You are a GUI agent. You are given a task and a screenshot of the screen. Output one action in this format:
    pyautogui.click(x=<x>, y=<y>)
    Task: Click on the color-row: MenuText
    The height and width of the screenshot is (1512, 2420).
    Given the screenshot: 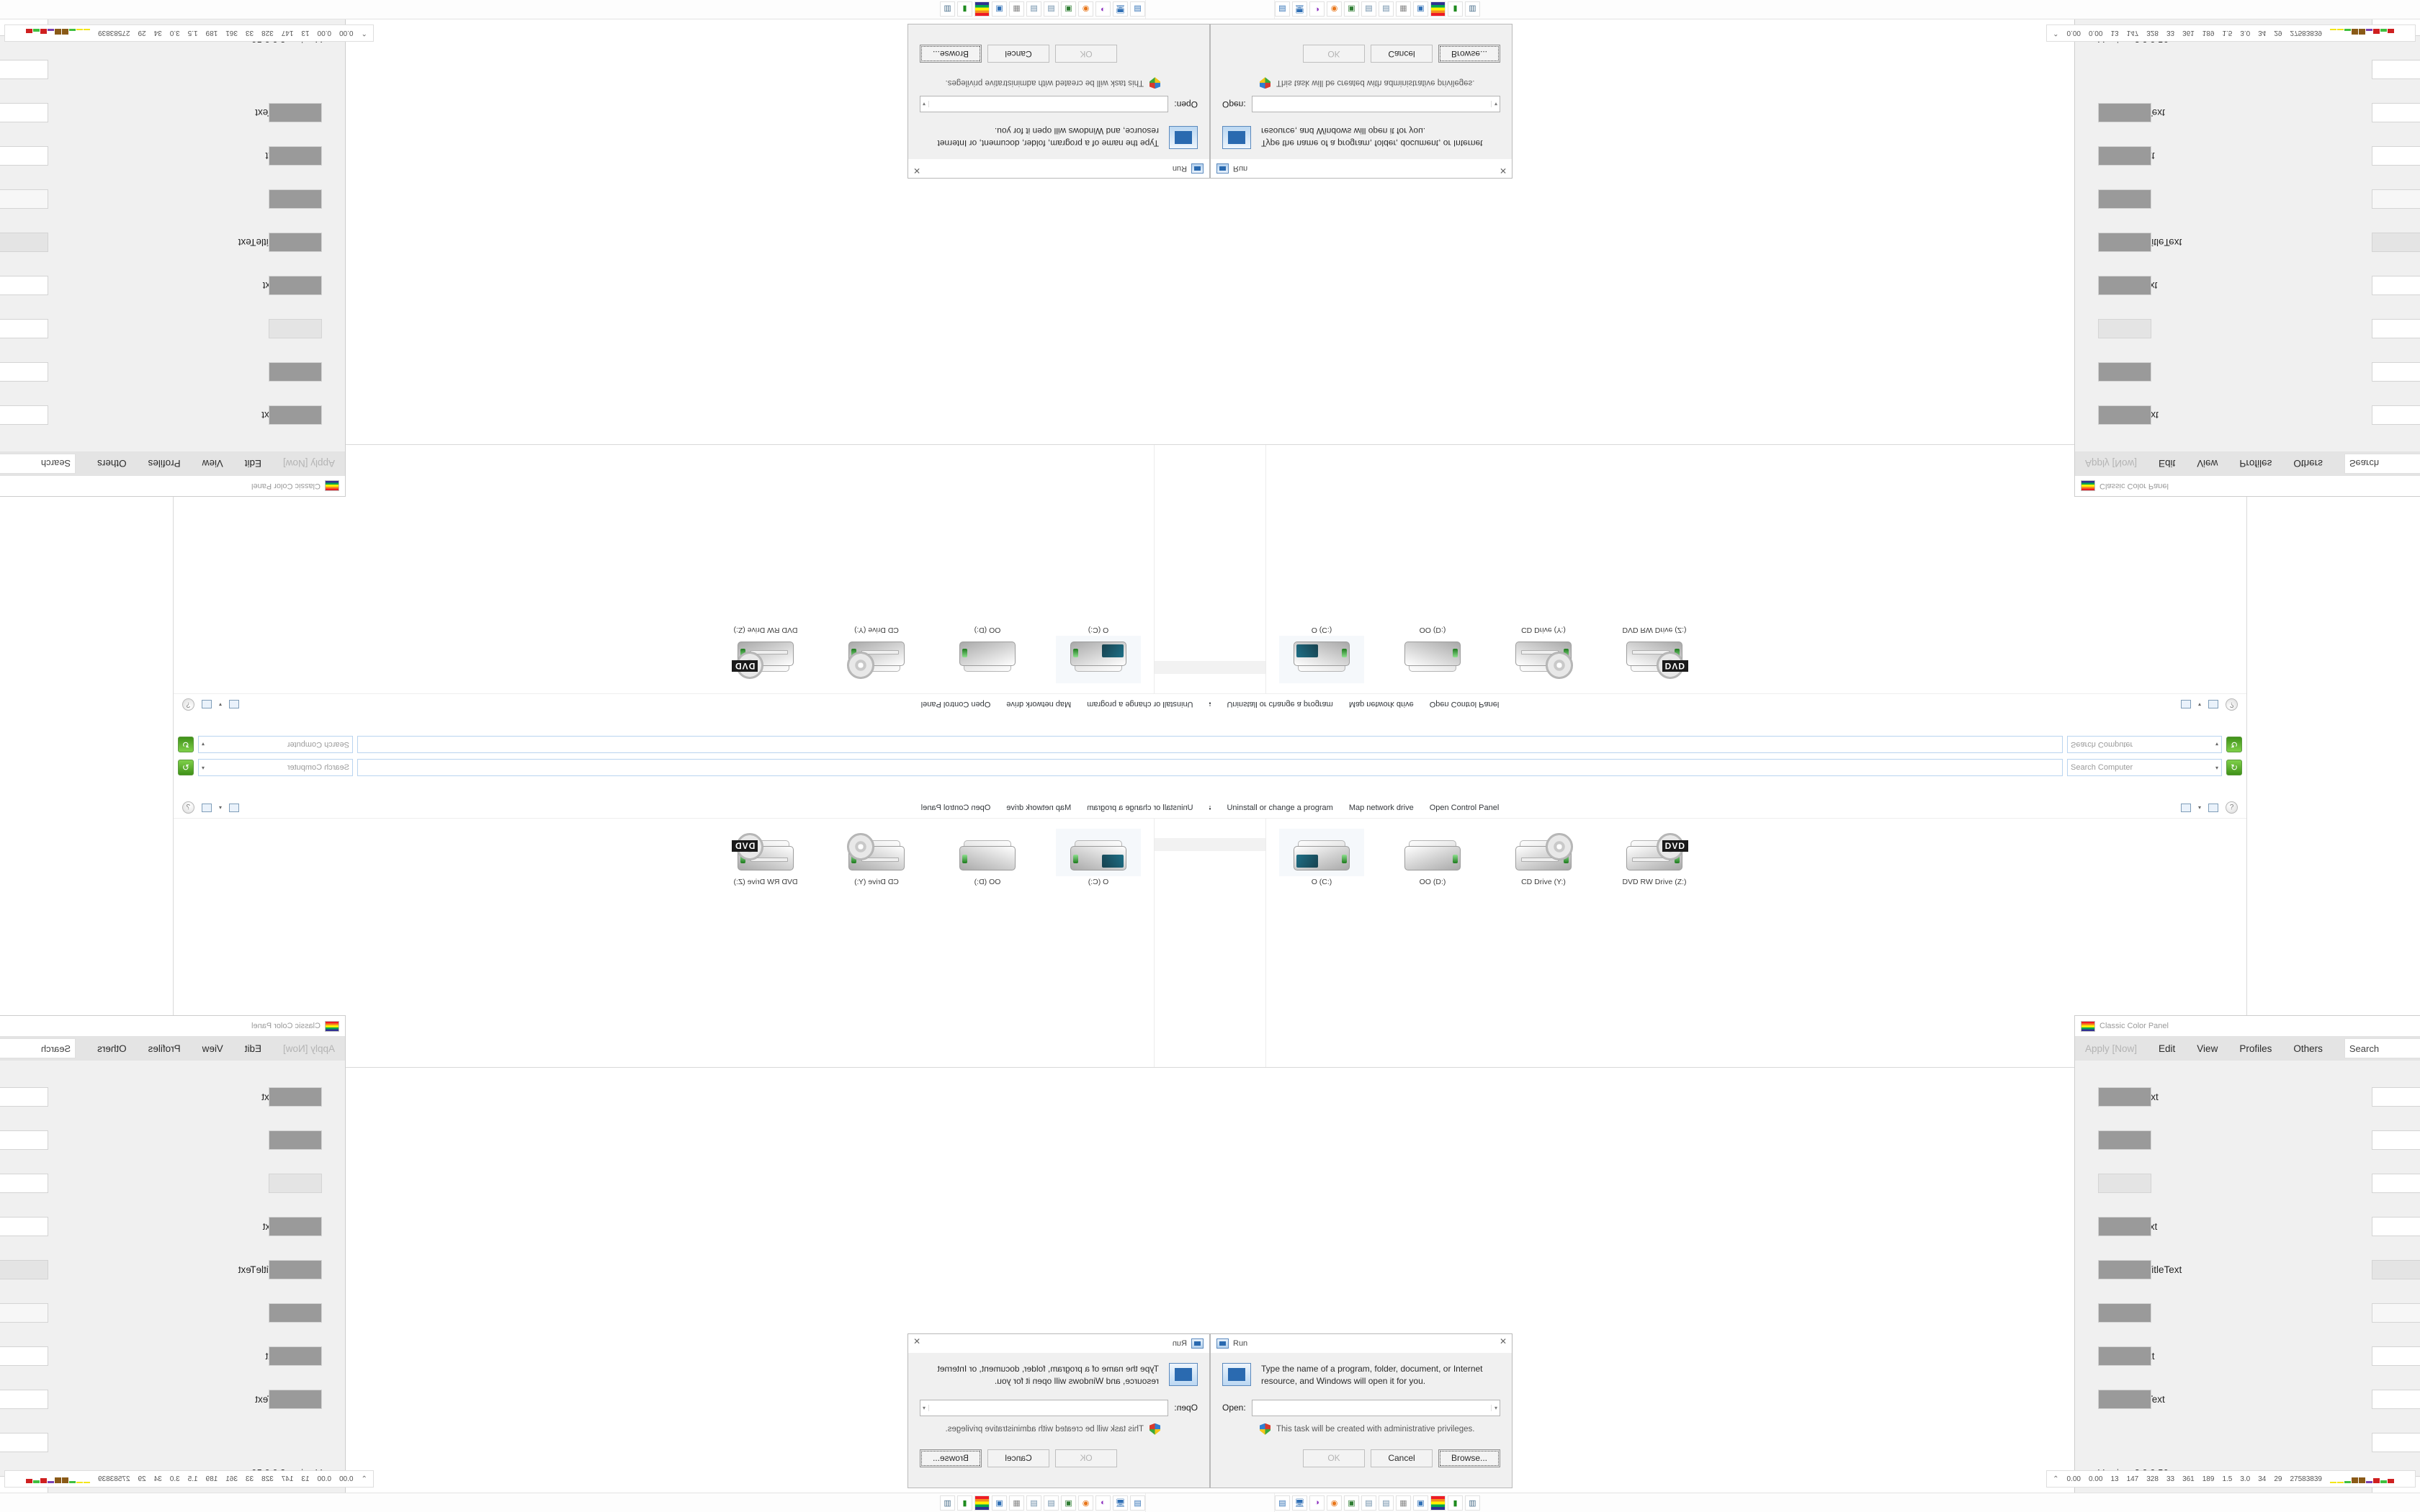 What is the action you would take?
    pyautogui.click(x=238, y=1355)
    